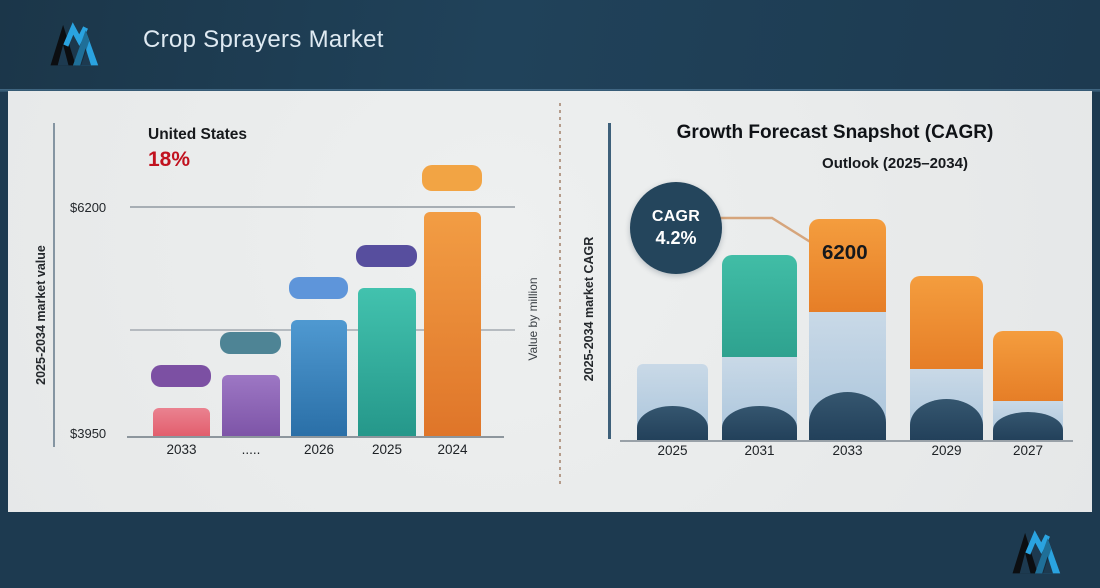  I want to click on segment-light-2031, so click(759, 399).